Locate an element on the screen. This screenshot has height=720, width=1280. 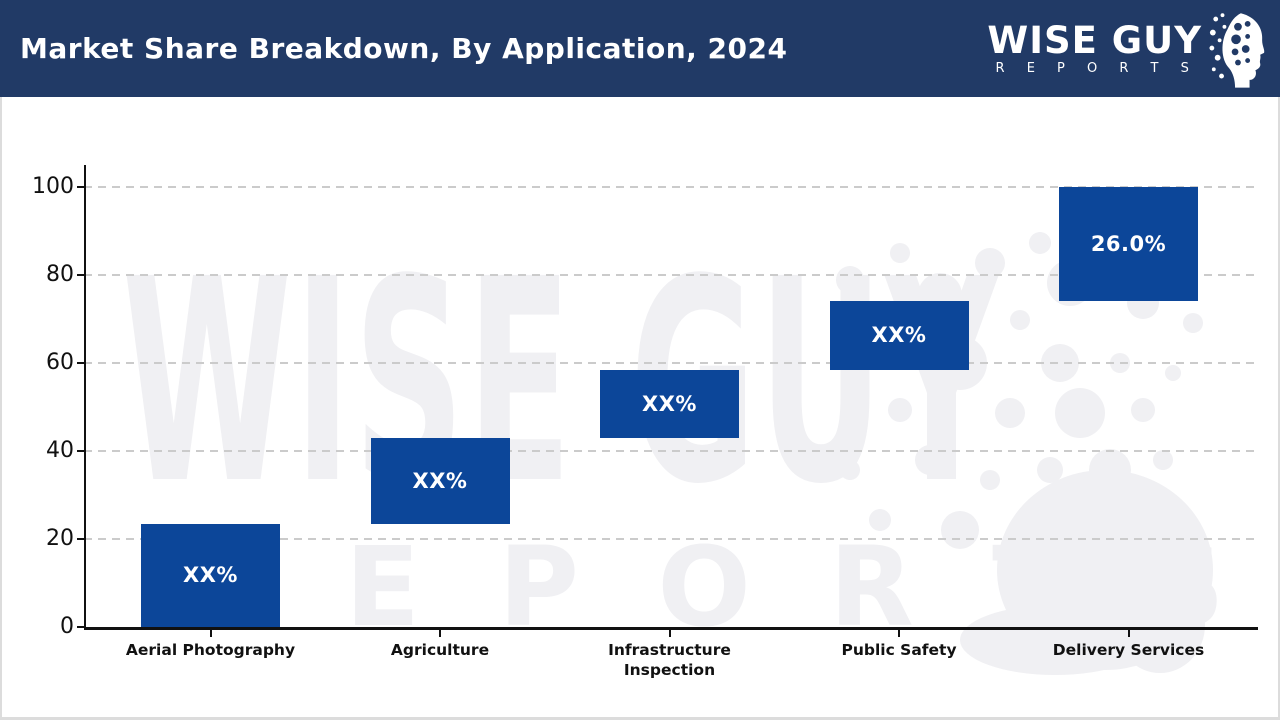
page-border-bottom is located at coordinates (640, 718).